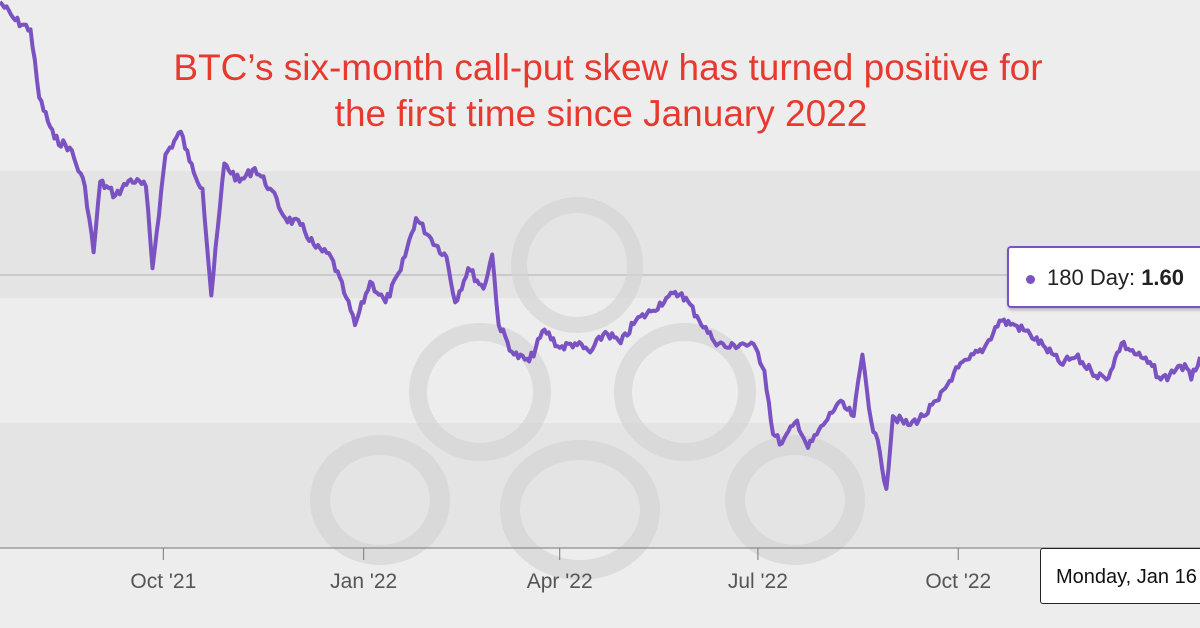 The width and height of the screenshot is (1200, 628). What do you see at coordinates (1126, 577) in the screenshot?
I see `crosshair-date-text: Monday, Jan 16` at bounding box center [1126, 577].